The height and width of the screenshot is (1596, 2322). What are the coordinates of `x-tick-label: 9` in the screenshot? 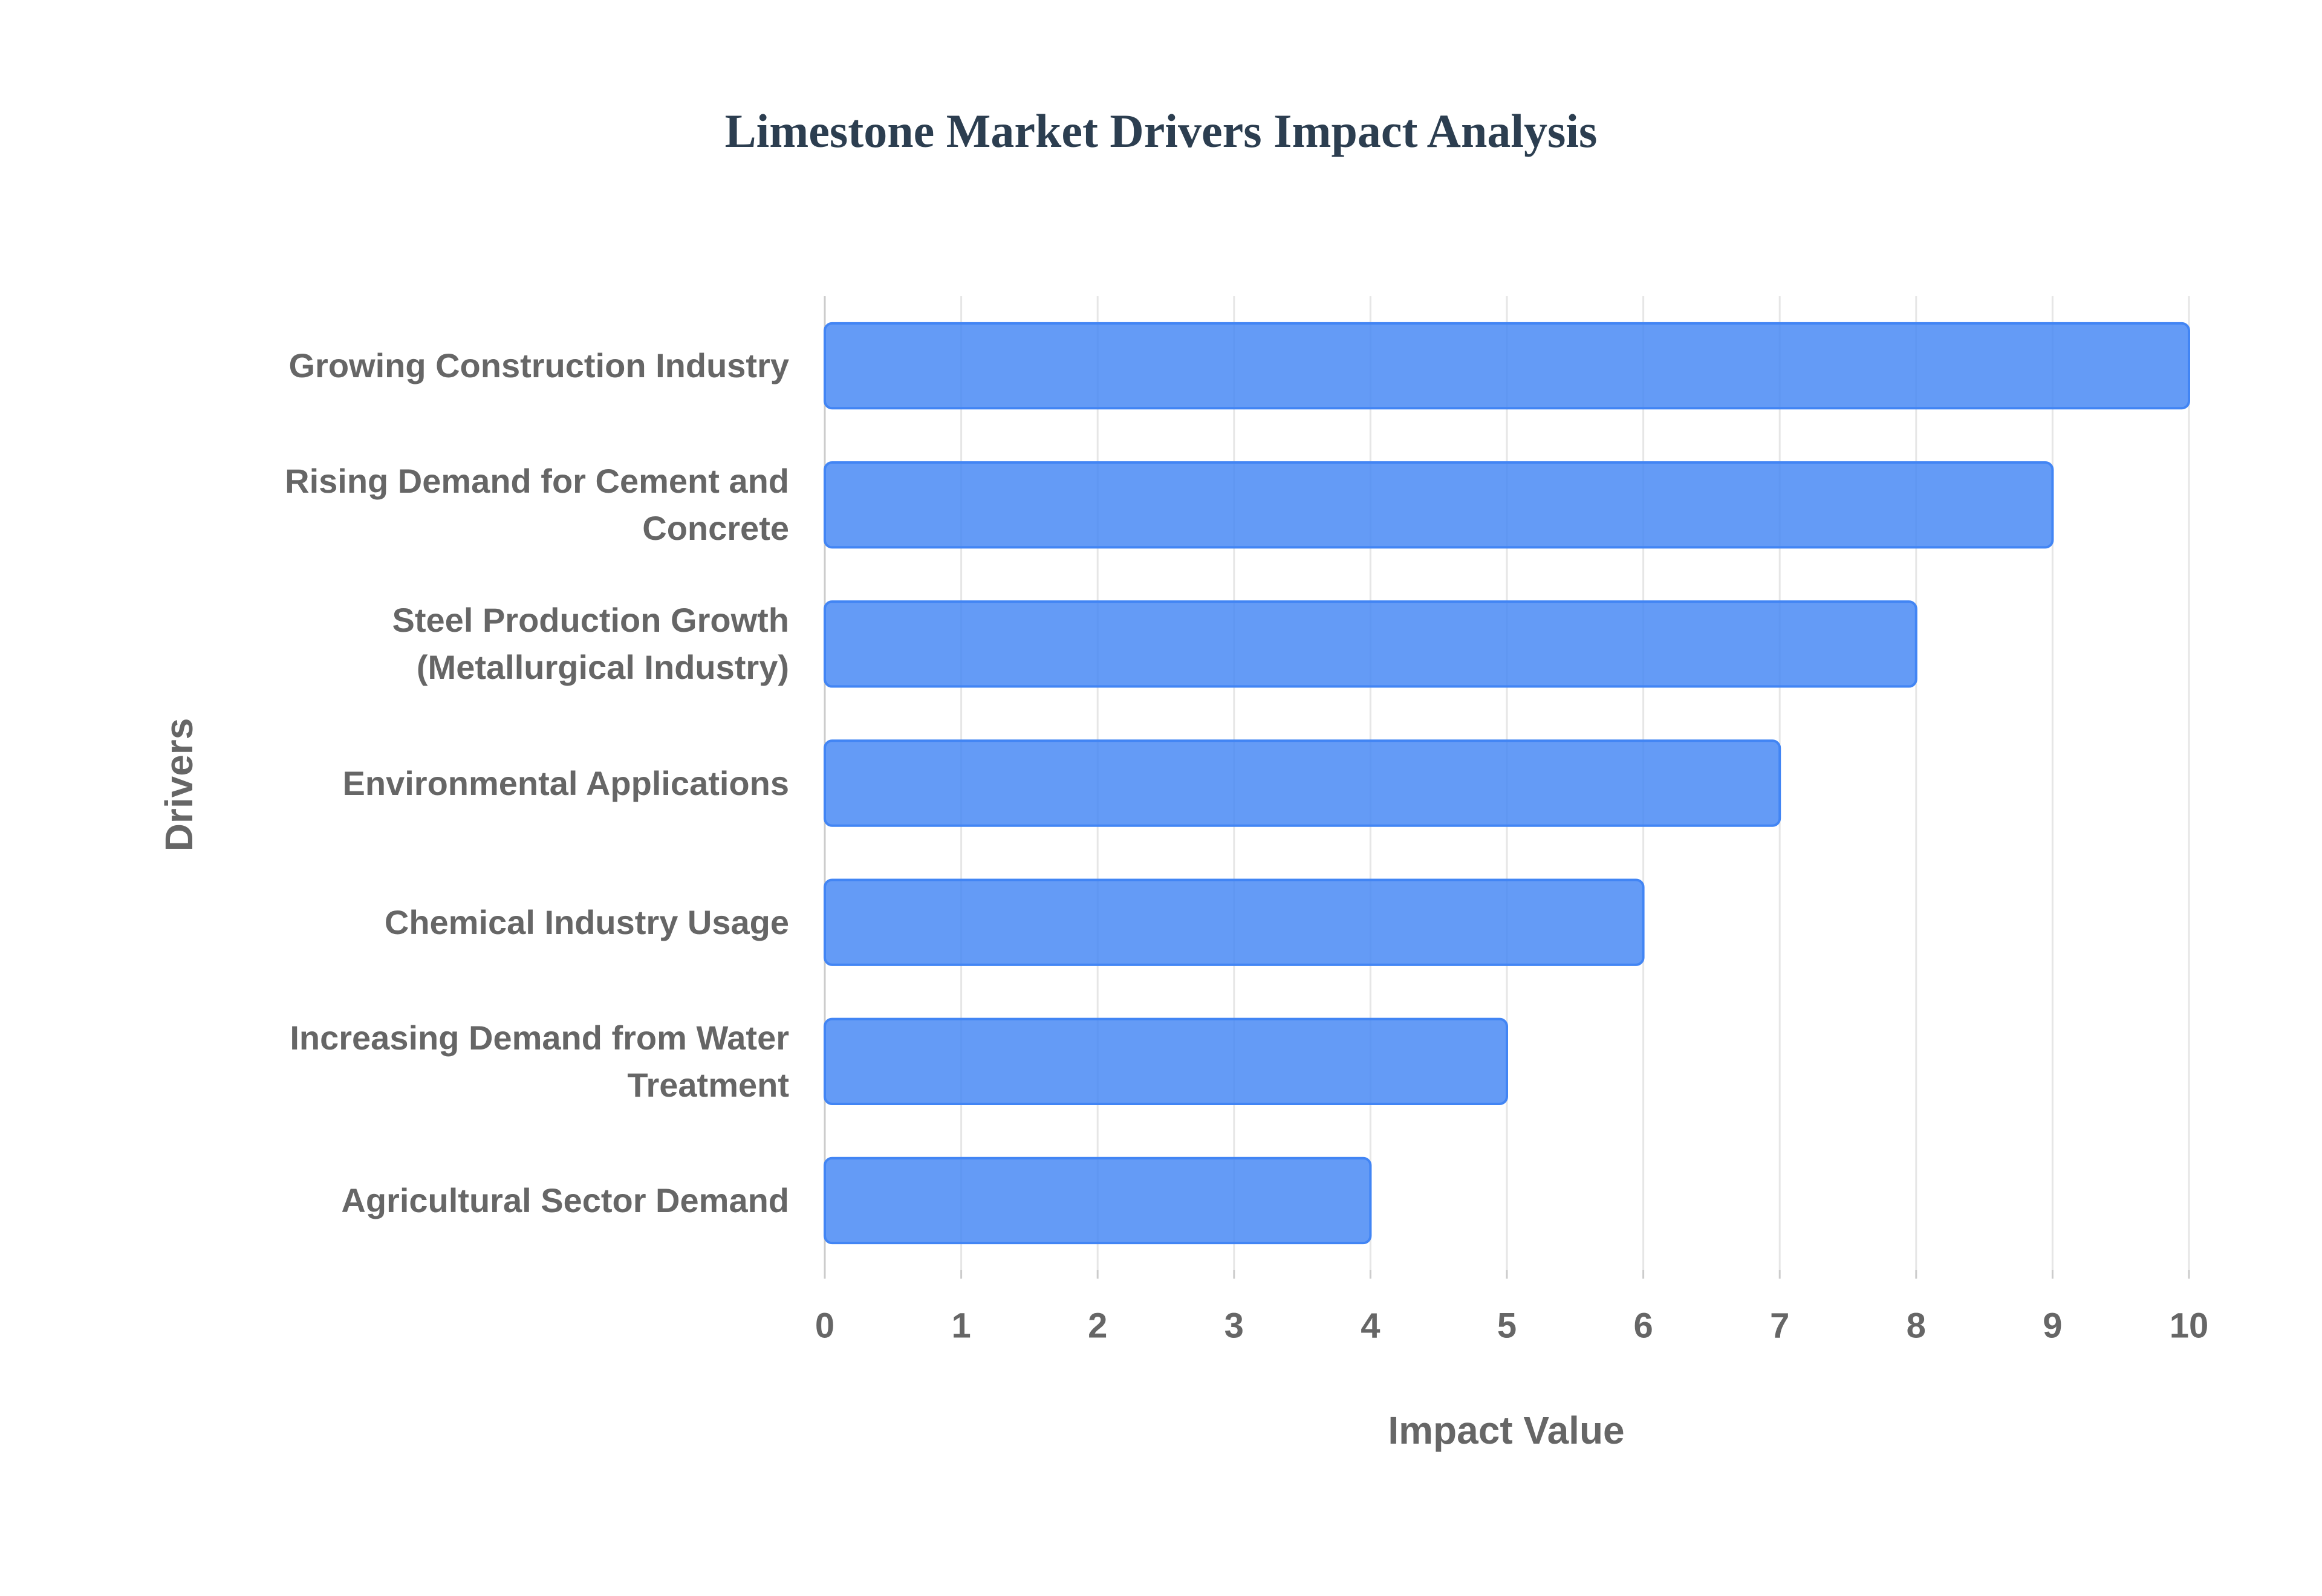 It's located at (2052, 1325).